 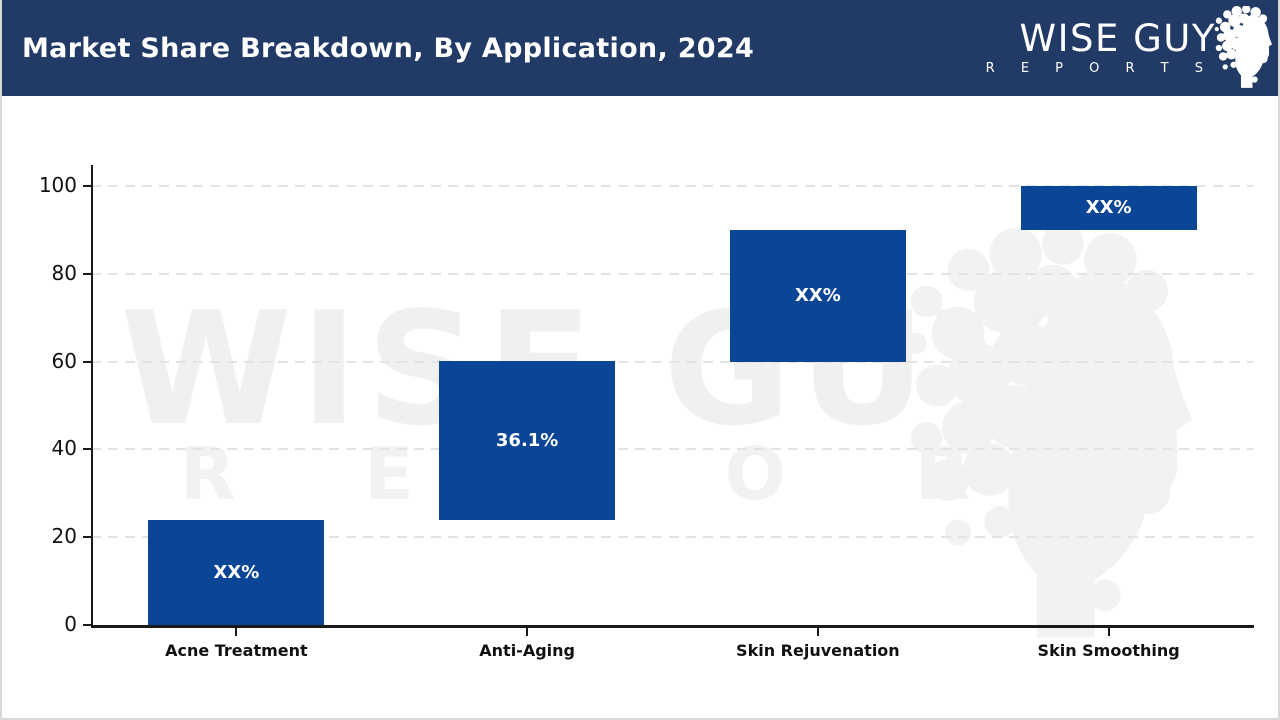 I want to click on x-tick-label-0: Acne Treatment, so click(x=236, y=650).